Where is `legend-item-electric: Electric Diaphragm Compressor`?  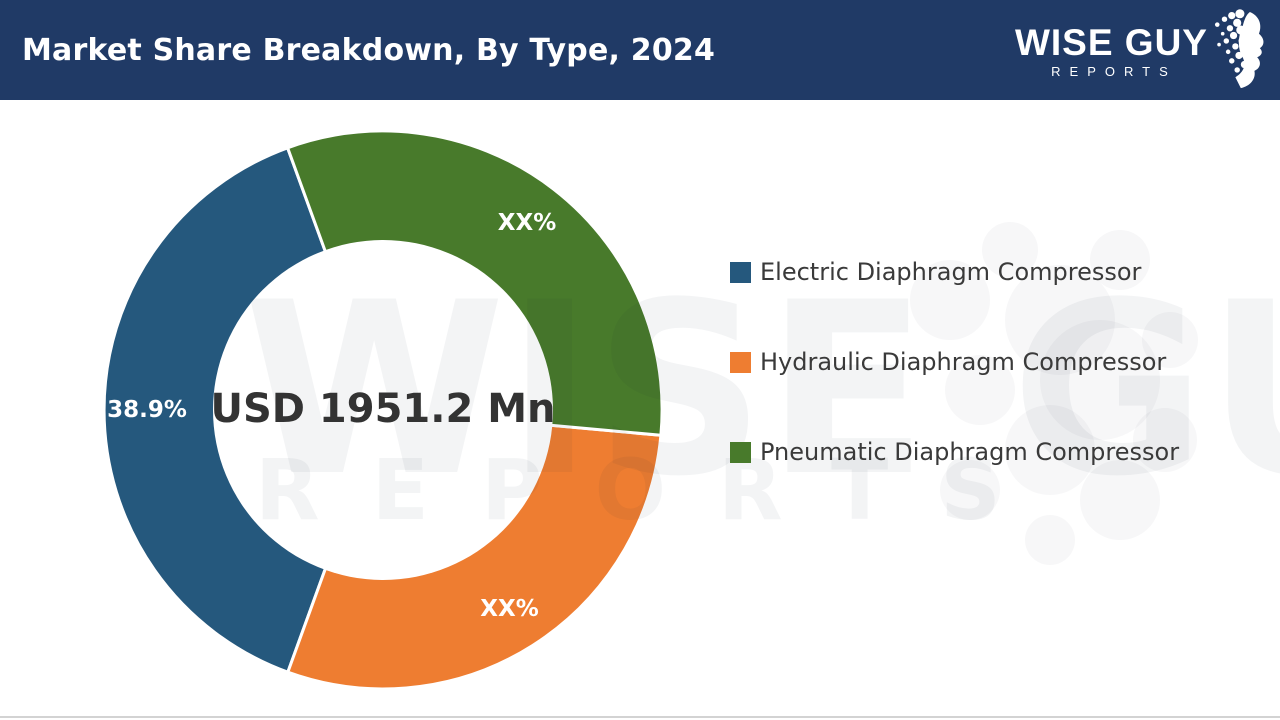 legend-item-electric: Electric Diaphragm Compressor is located at coordinates (954, 272).